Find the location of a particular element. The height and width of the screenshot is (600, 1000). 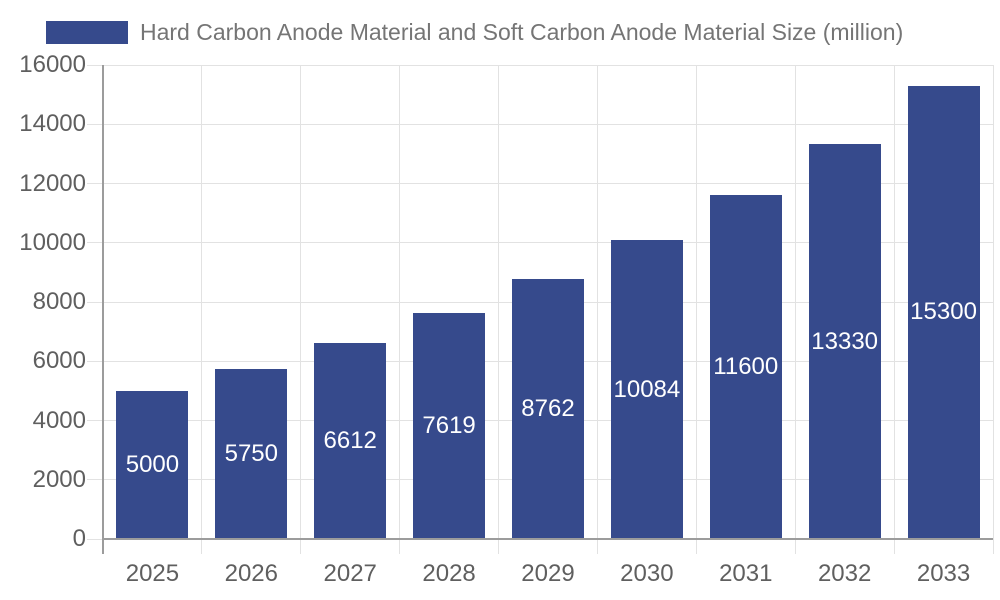

y-axis-tick-label: 10000 is located at coordinates (52, 242).